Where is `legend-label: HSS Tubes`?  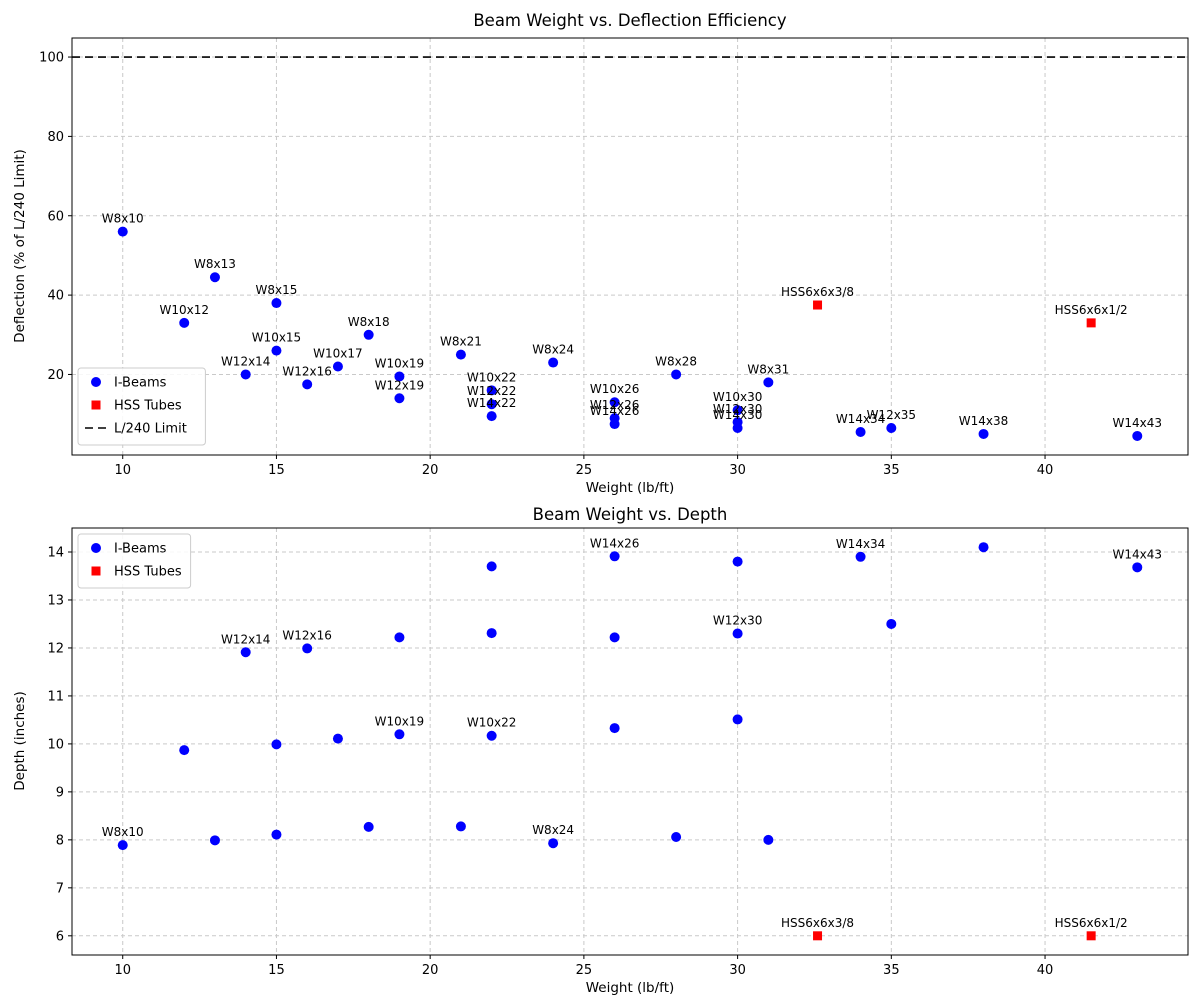
legend-label: HSS Tubes is located at coordinates (148, 572).